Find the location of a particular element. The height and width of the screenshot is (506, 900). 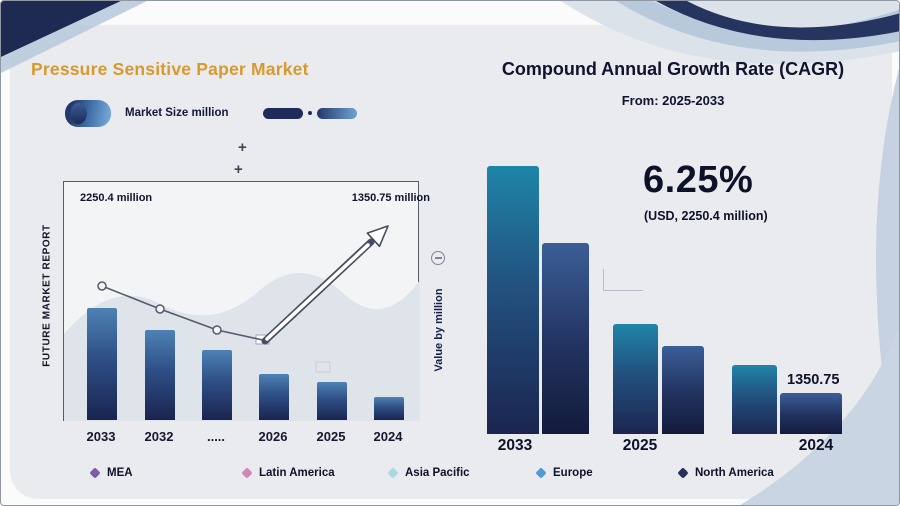

market-size-legend: Market Size million is located at coordinates (211, 113).